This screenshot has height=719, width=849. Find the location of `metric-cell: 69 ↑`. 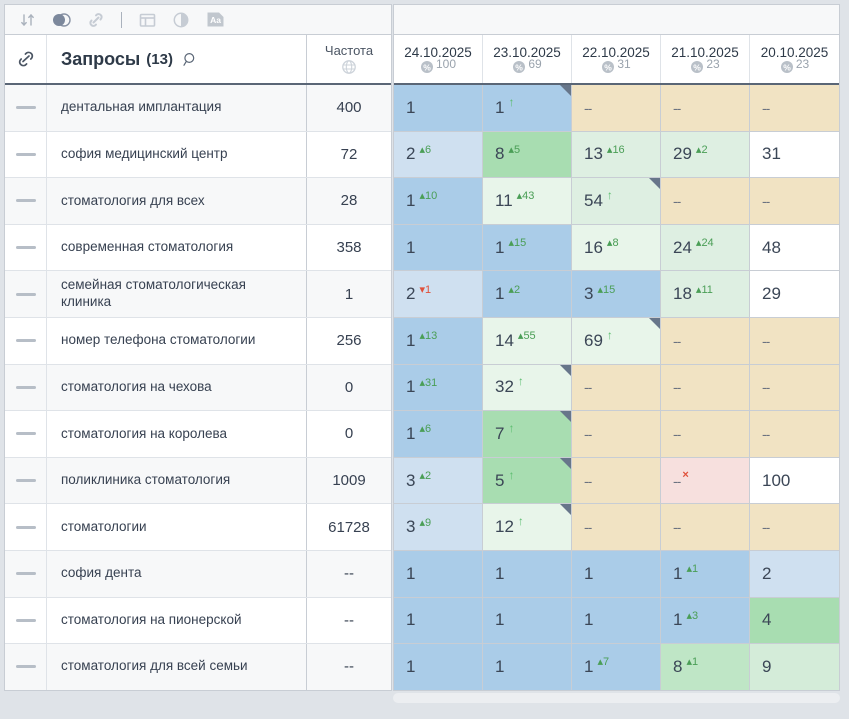

metric-cell: 69 ↑ is located at coordinates (616, 341).